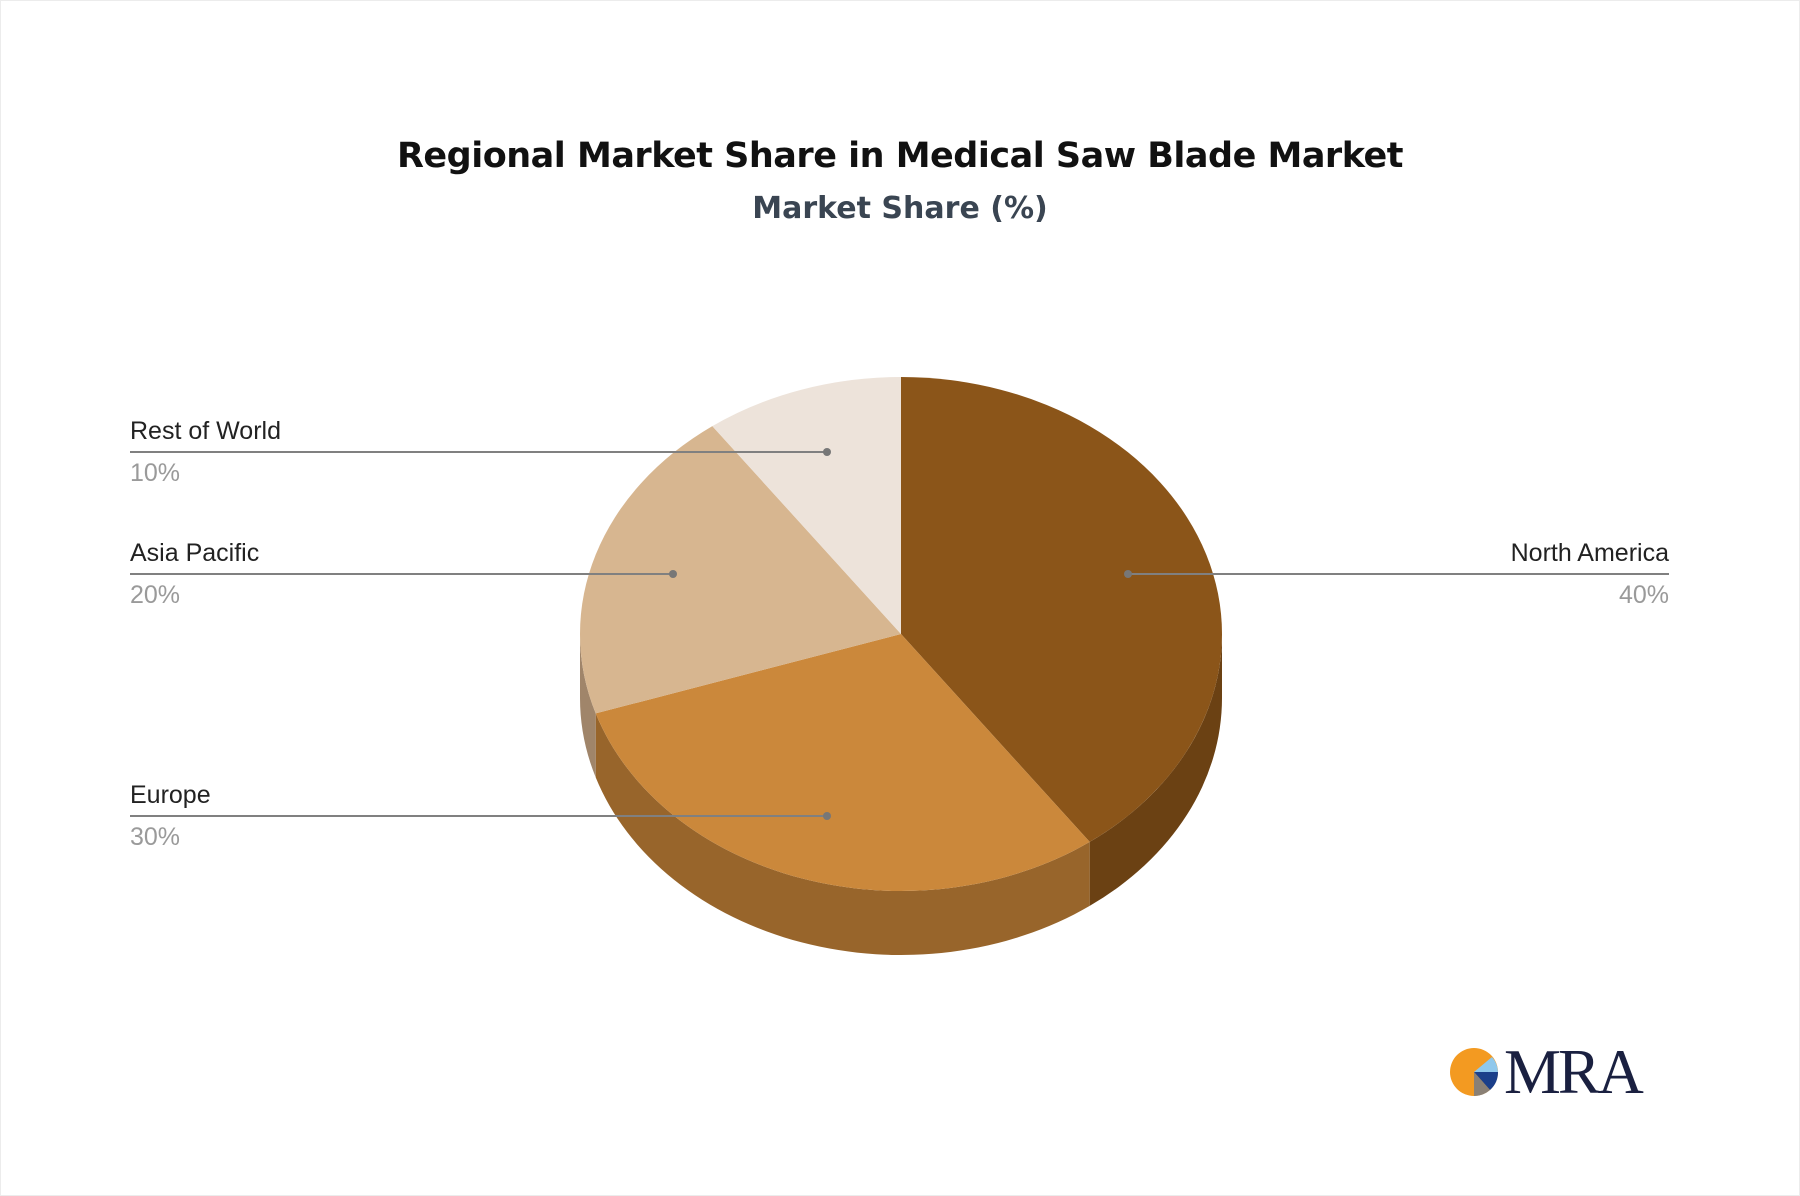  Describe the element at coordinates (900, 208) in the screenshot. I see `chart-subtitle: Market Share (%)` at that location.